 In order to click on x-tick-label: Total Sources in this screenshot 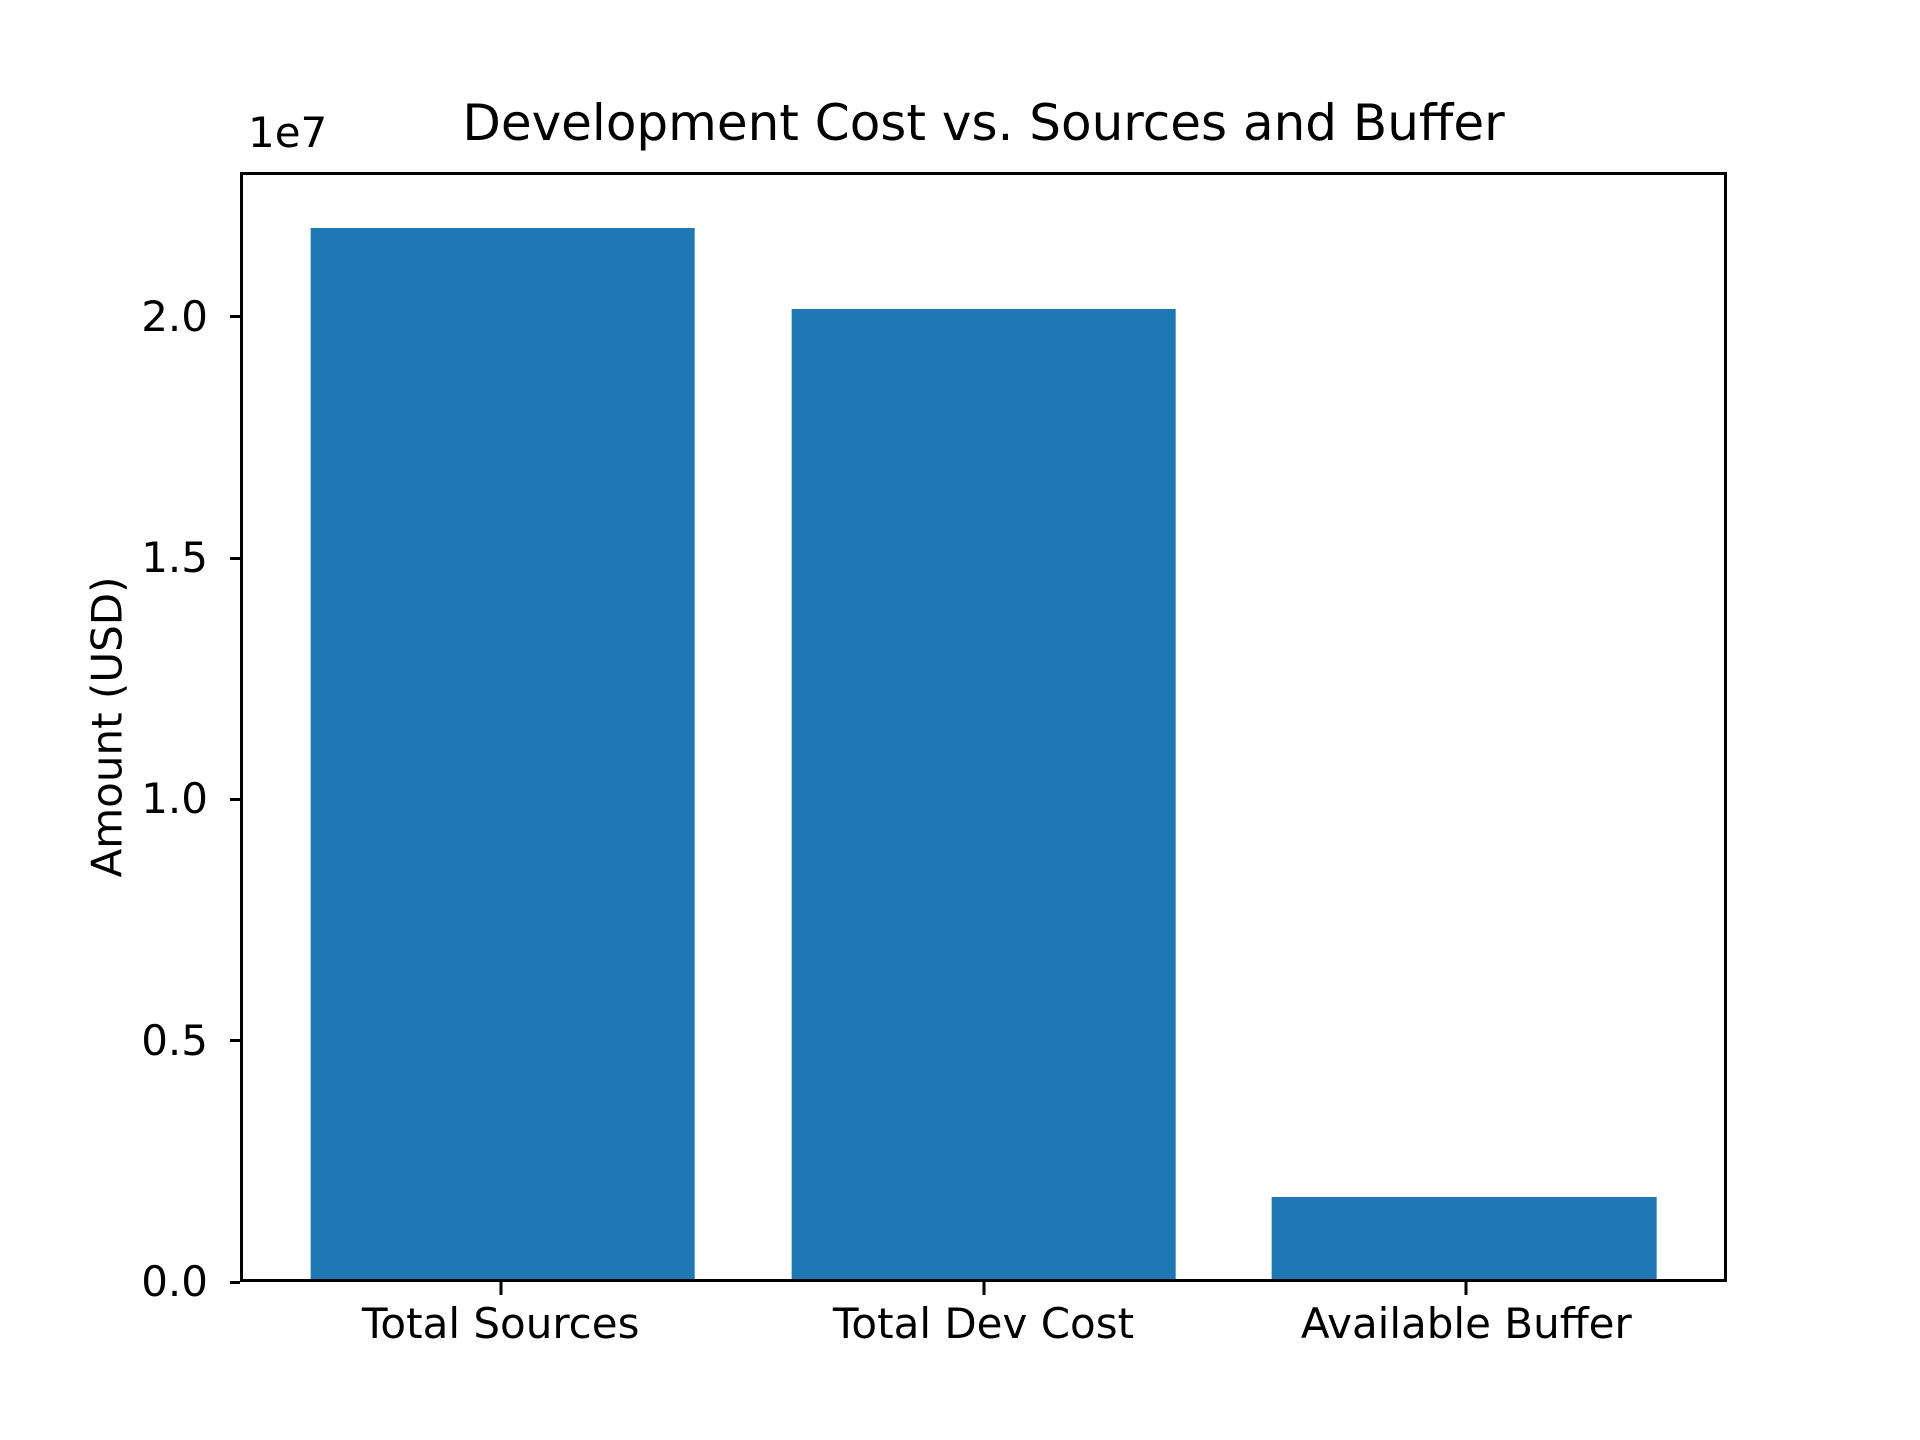, I will do `click(500, 1323)`.